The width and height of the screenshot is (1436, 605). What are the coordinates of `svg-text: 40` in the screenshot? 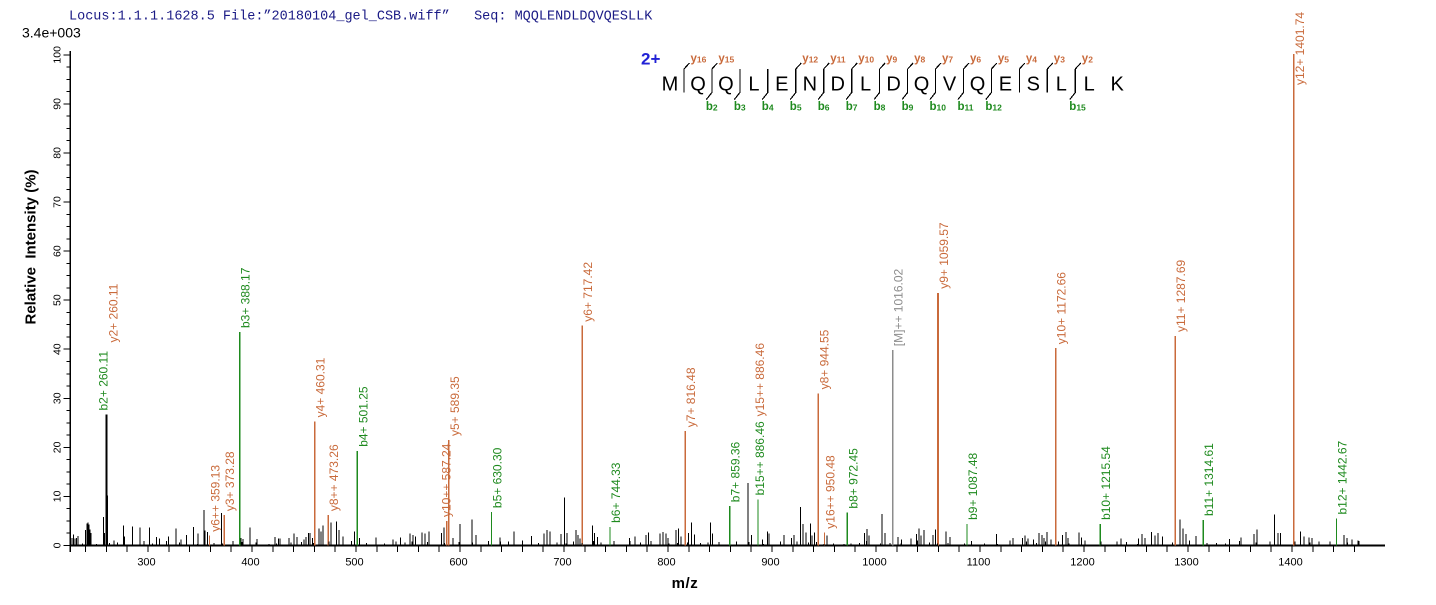 It's located at (58, 349).